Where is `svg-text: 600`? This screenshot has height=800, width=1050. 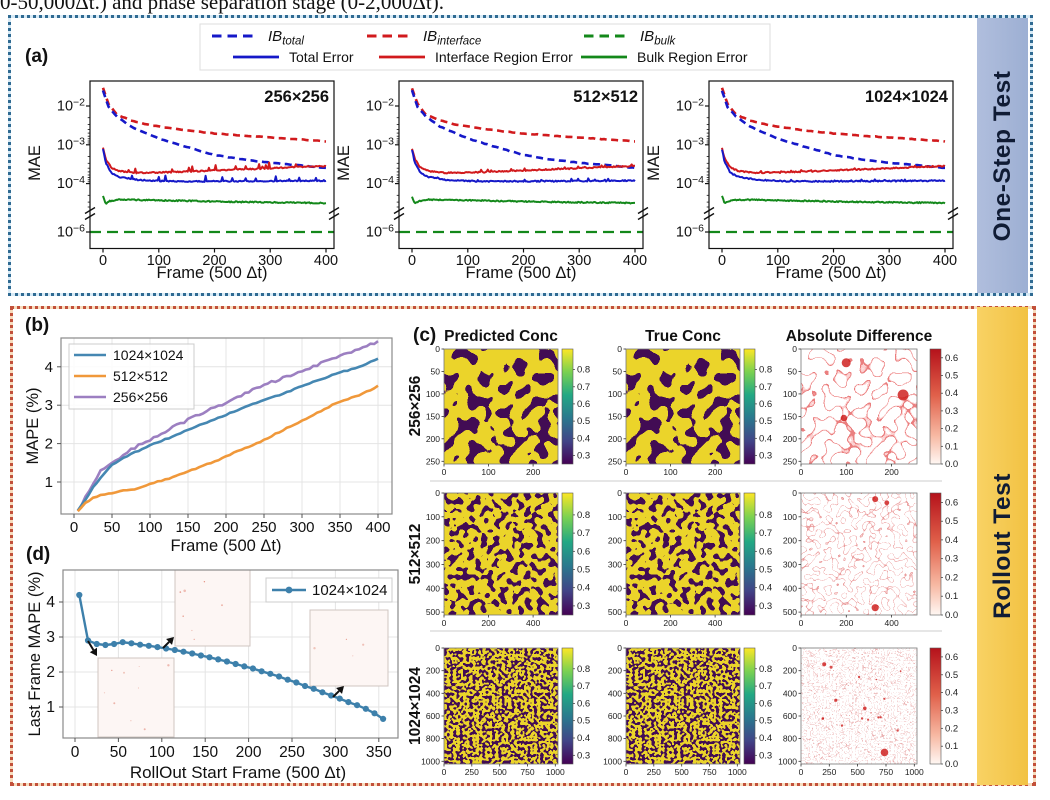 svg-text: 600 is located at coordinates (433, 716).